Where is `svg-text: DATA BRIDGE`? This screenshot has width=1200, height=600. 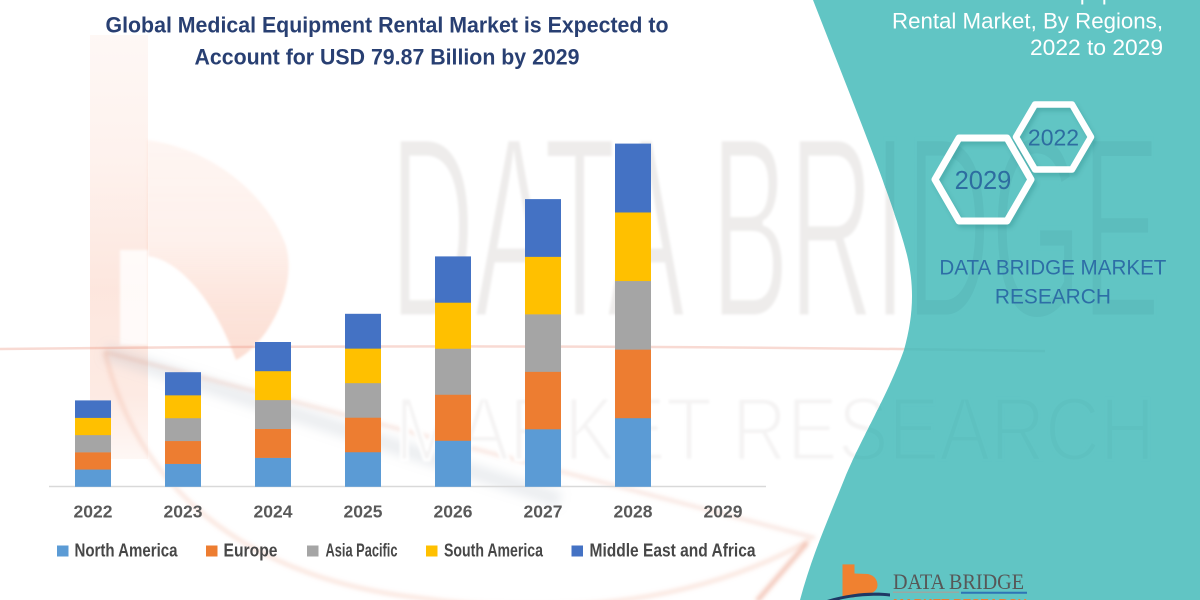
svg-text: DATA BRIDGE is located at coordinates (958, 581).